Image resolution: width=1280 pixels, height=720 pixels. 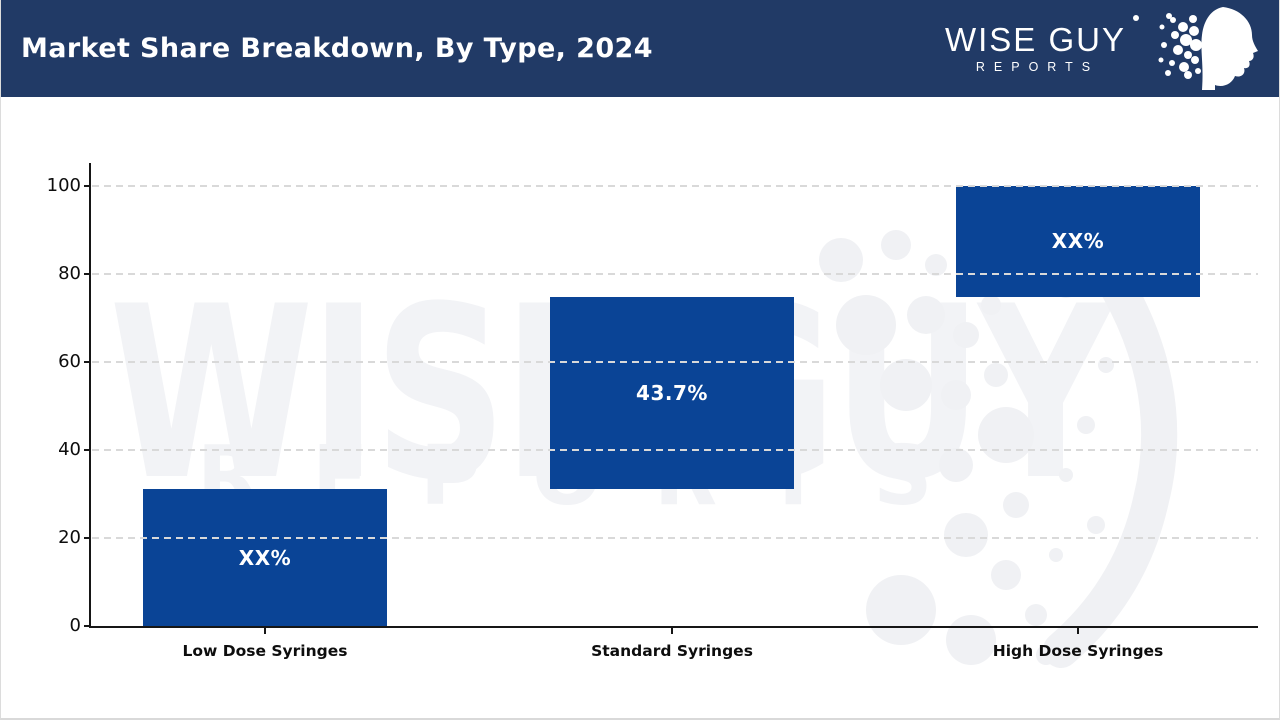 I want to click on y-tick-label: 0, so click(x=75, y=625).